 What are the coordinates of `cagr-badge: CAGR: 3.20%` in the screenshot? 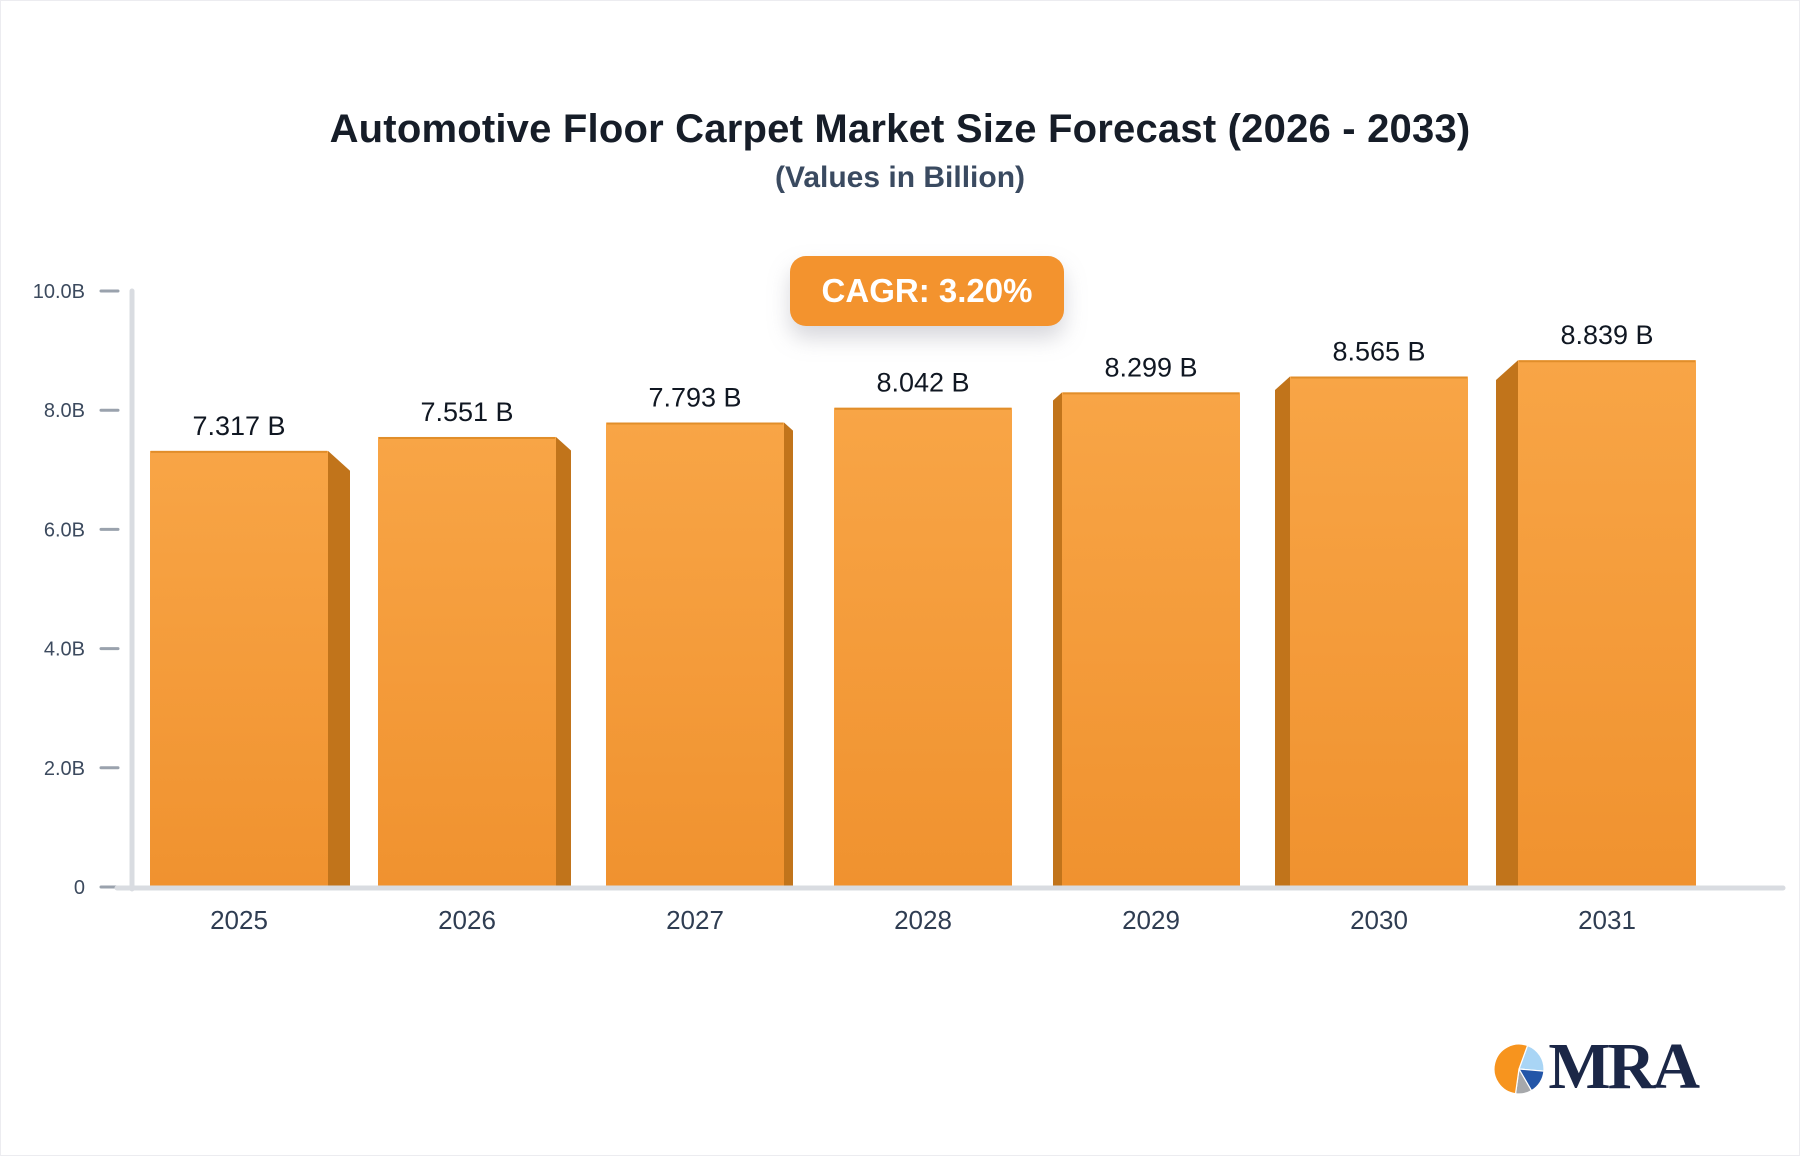 It's located at (927, 291).